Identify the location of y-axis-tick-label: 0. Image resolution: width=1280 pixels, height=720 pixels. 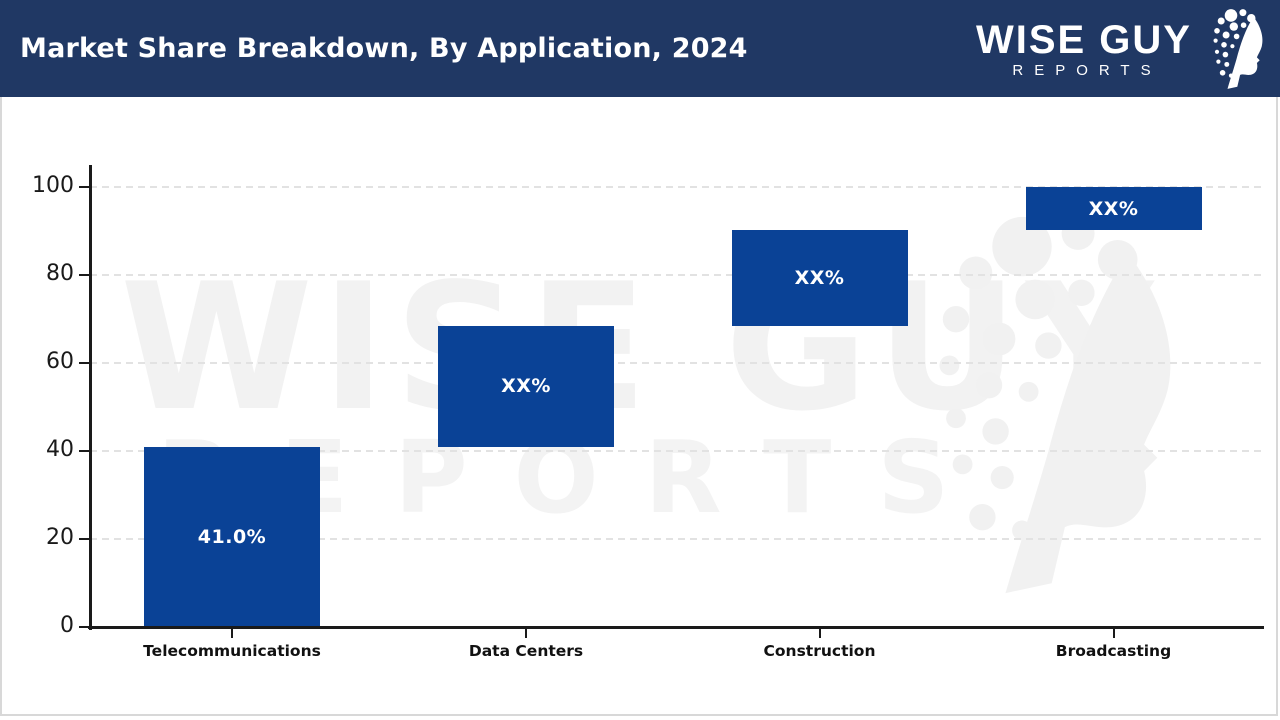
(67, 625).